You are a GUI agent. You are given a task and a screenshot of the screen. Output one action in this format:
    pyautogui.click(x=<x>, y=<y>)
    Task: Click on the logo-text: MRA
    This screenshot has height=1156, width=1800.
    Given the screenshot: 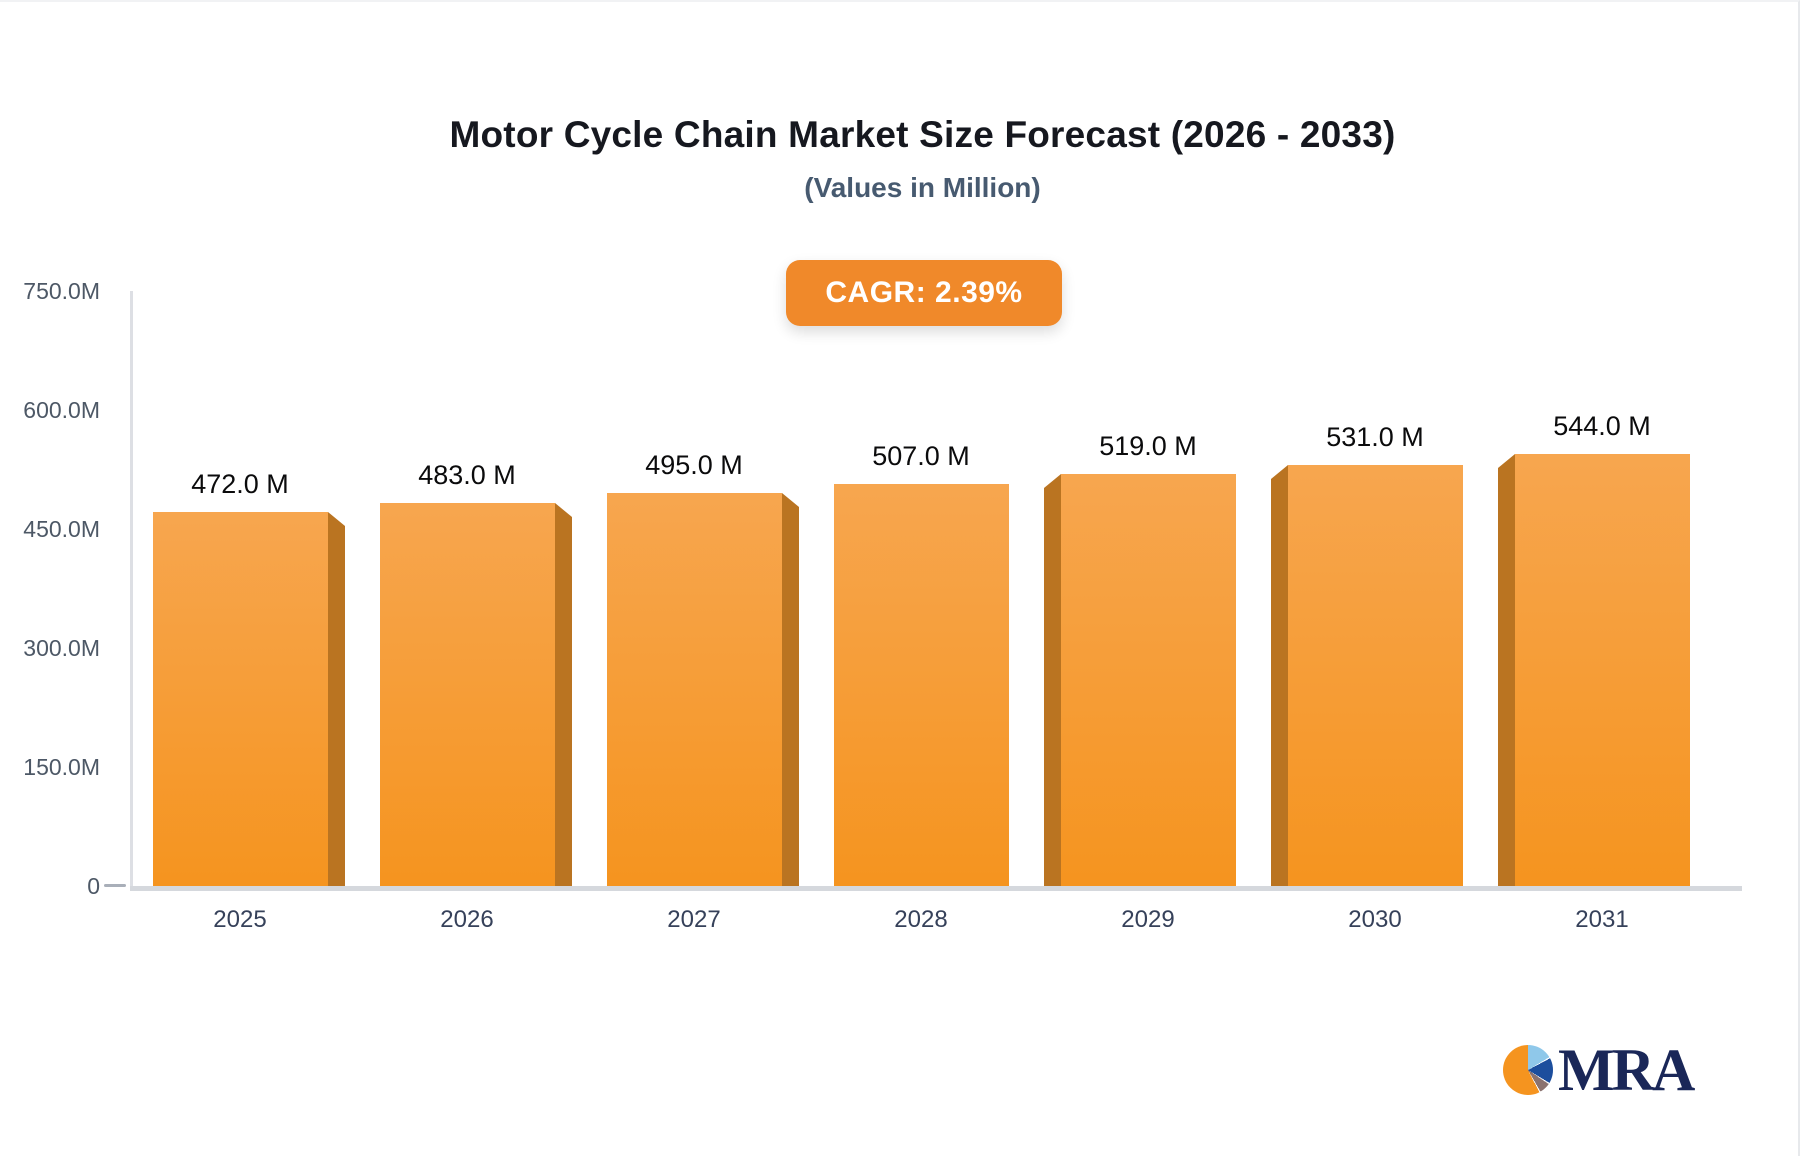 What is the action you would take?
    pyautogui.click(x=1626, y=1070)
    